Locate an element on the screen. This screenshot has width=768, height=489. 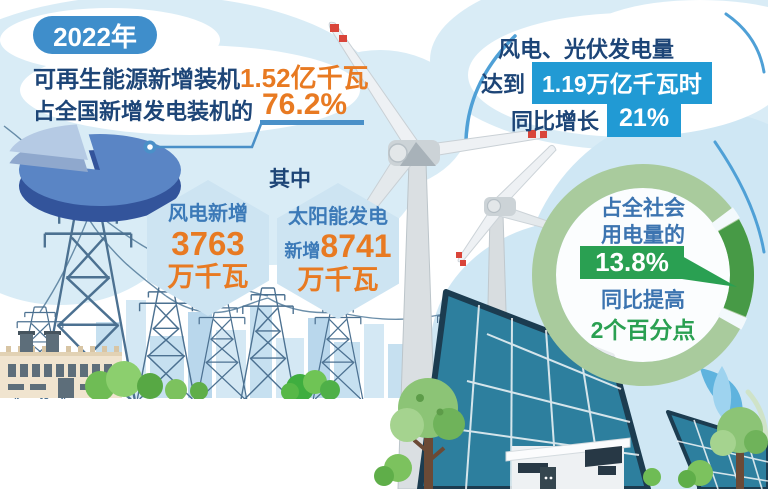
capacity-value: 1.52亿千瓦 is located at coordinates (304, 78).